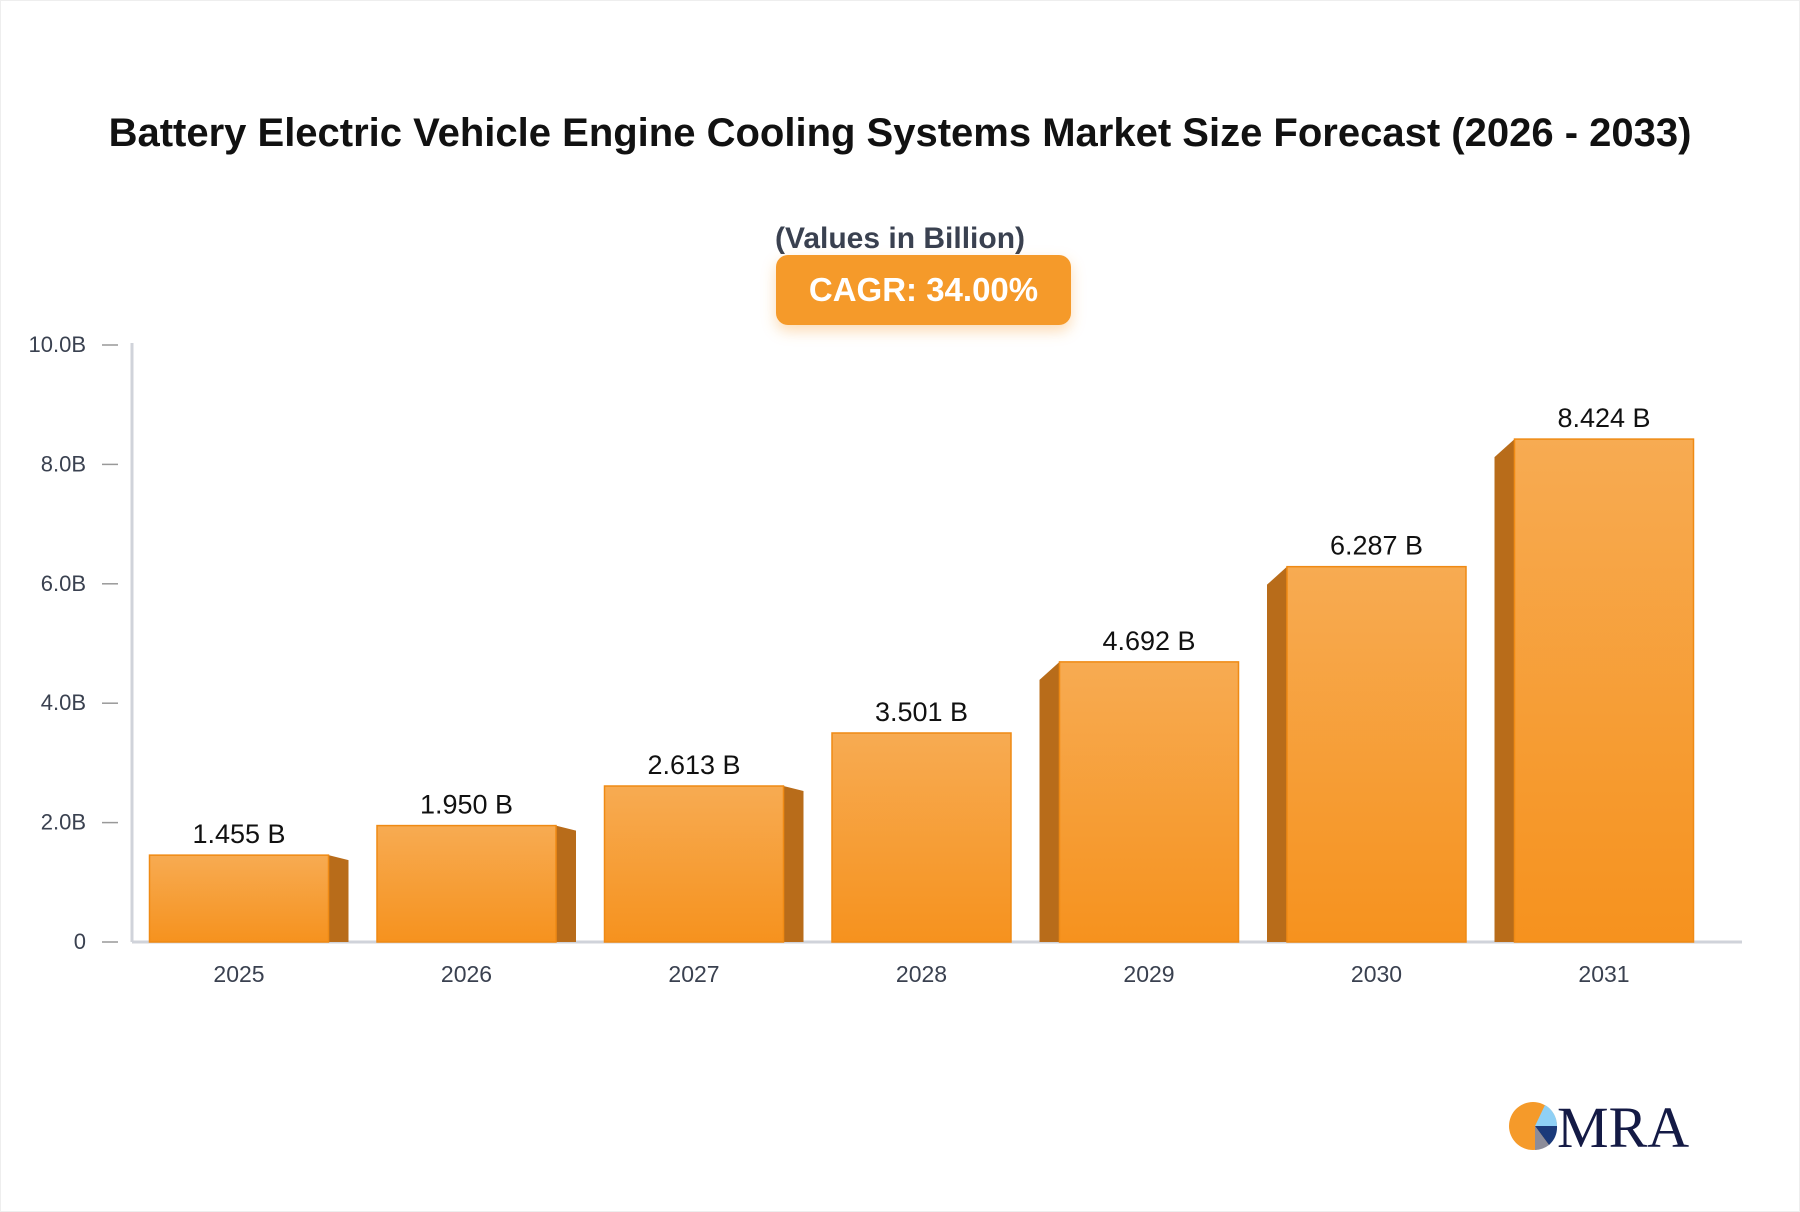 This screenshot has width=1800, height=1212. What do you see at coordinates (1604, 690) in the screenshot?
I see `bar-2031` at bounding box center [1604, 690].